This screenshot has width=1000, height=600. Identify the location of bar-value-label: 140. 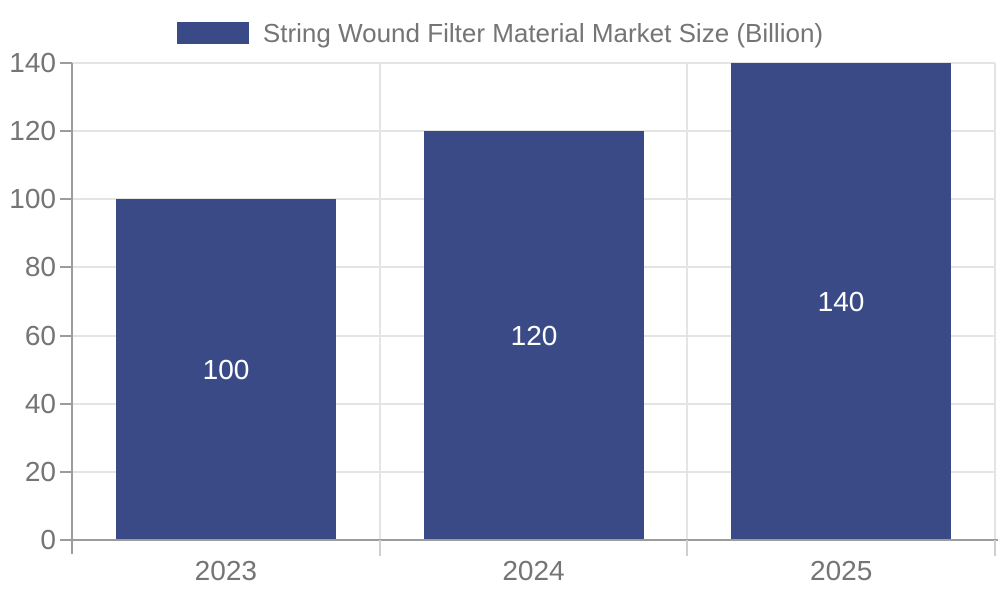
(841, 301).